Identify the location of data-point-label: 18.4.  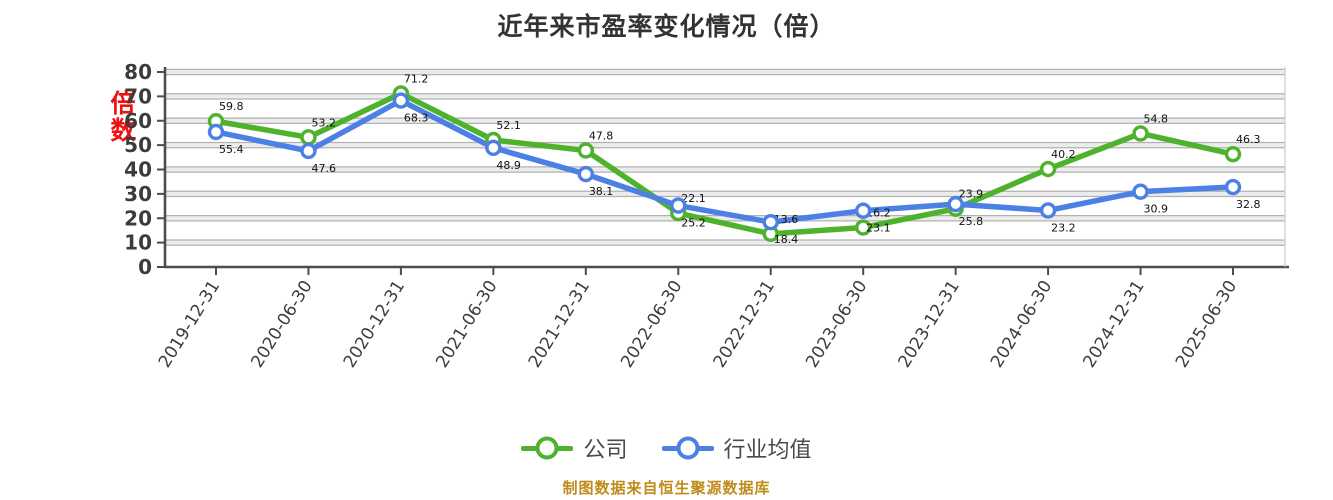
(786, 239).